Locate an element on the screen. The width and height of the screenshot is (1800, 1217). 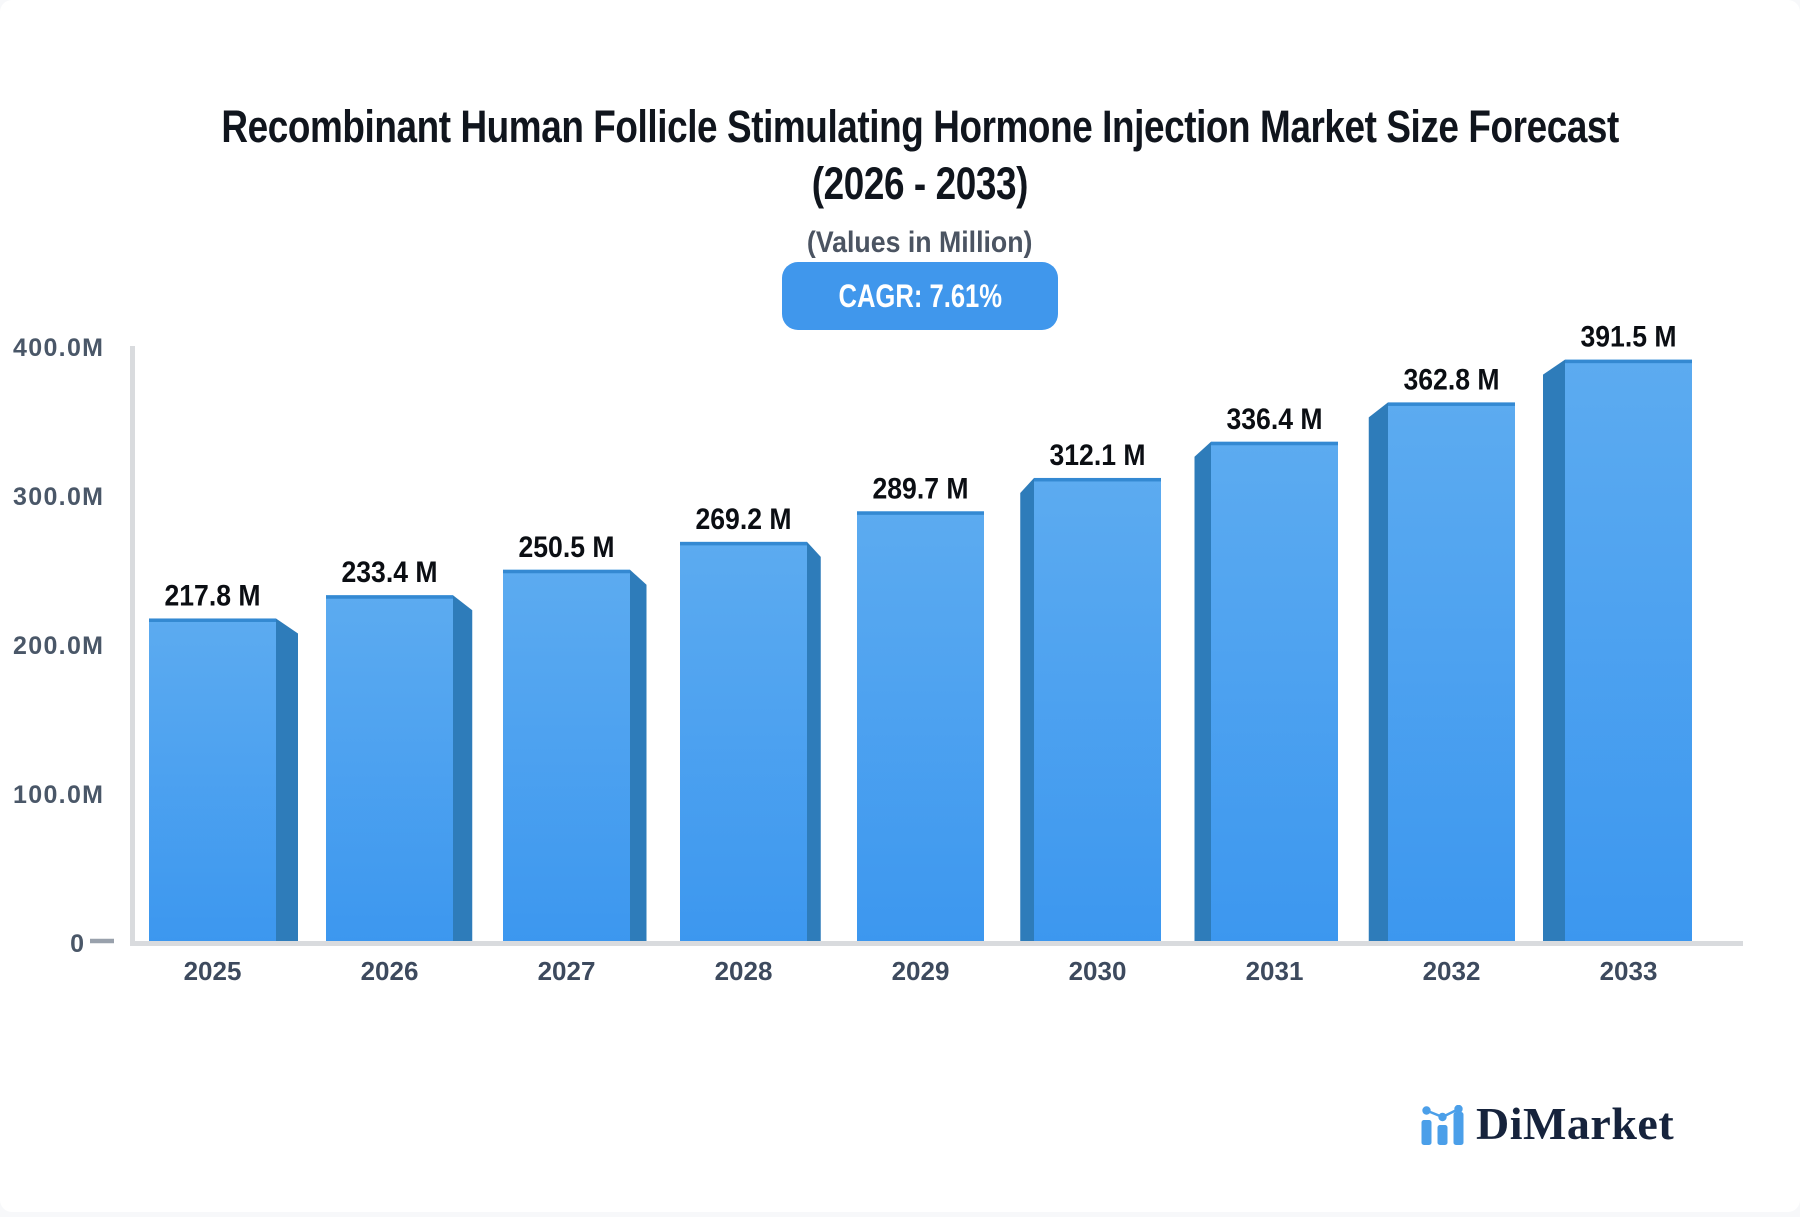
bar-2033 is located at coordinates (1628, 651).